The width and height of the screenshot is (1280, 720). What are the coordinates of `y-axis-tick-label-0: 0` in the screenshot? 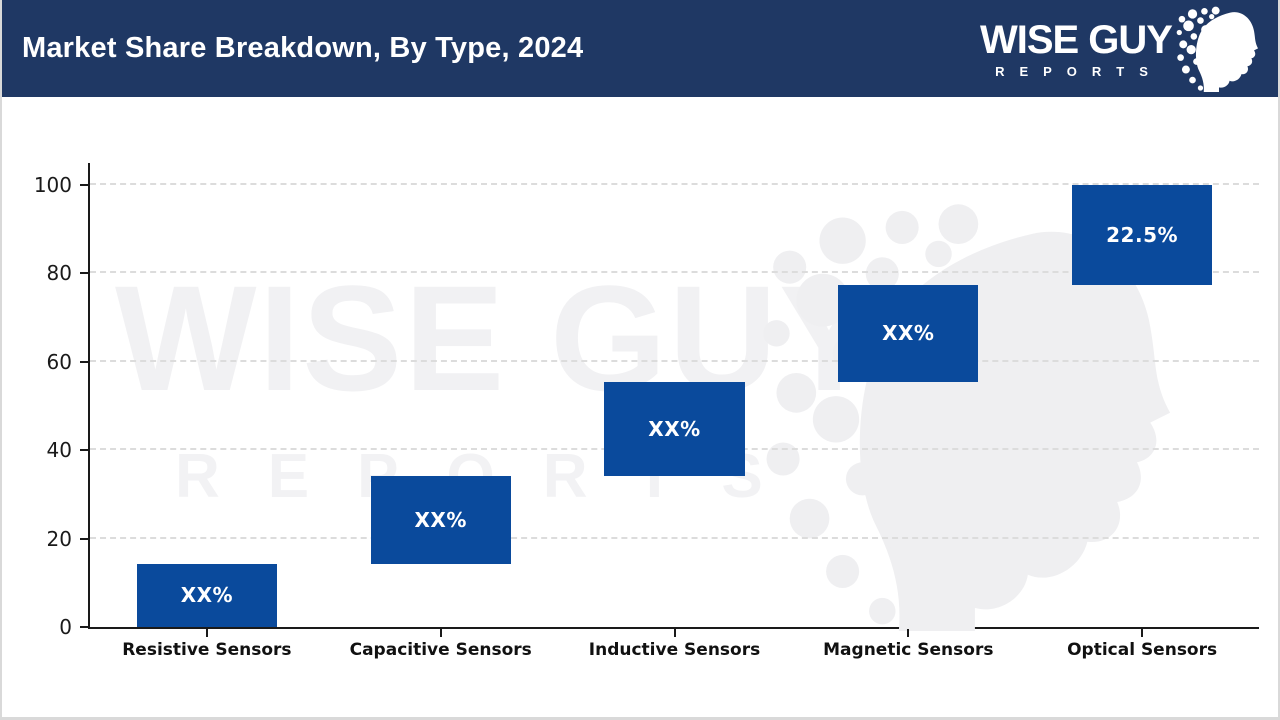 It's located at (65, 627).